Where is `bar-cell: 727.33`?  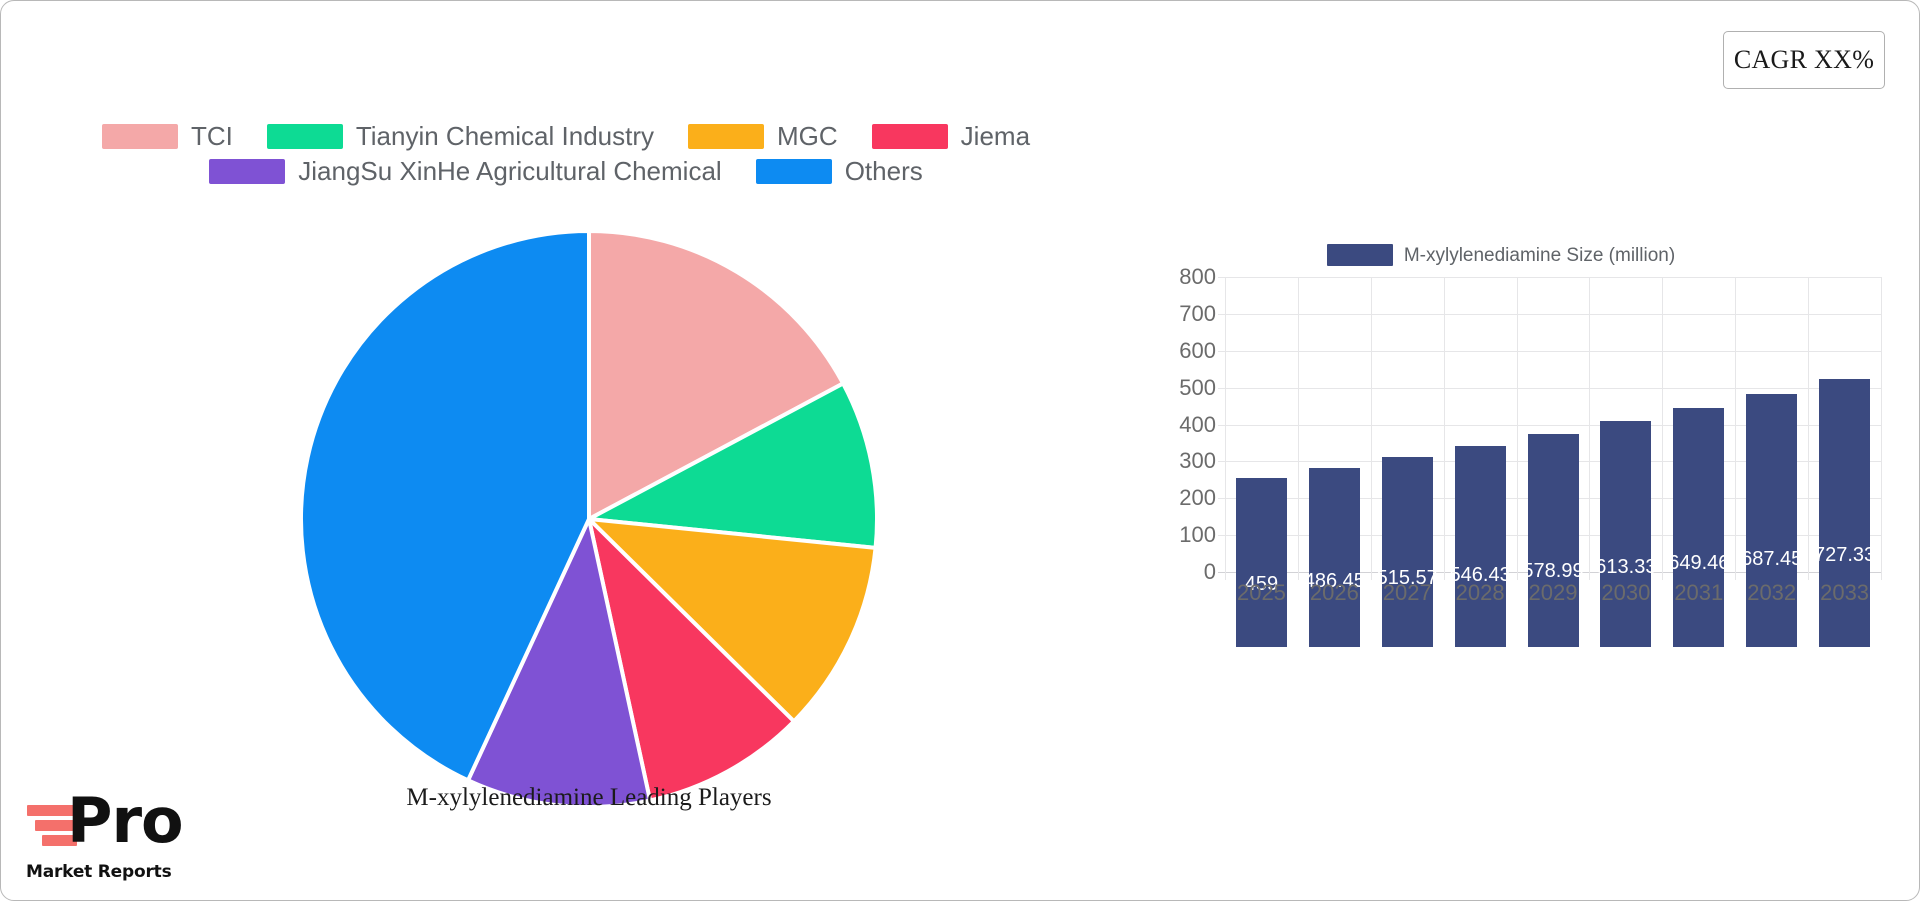 bar-cell: 727.33 is located at coordinates (1844, 499).